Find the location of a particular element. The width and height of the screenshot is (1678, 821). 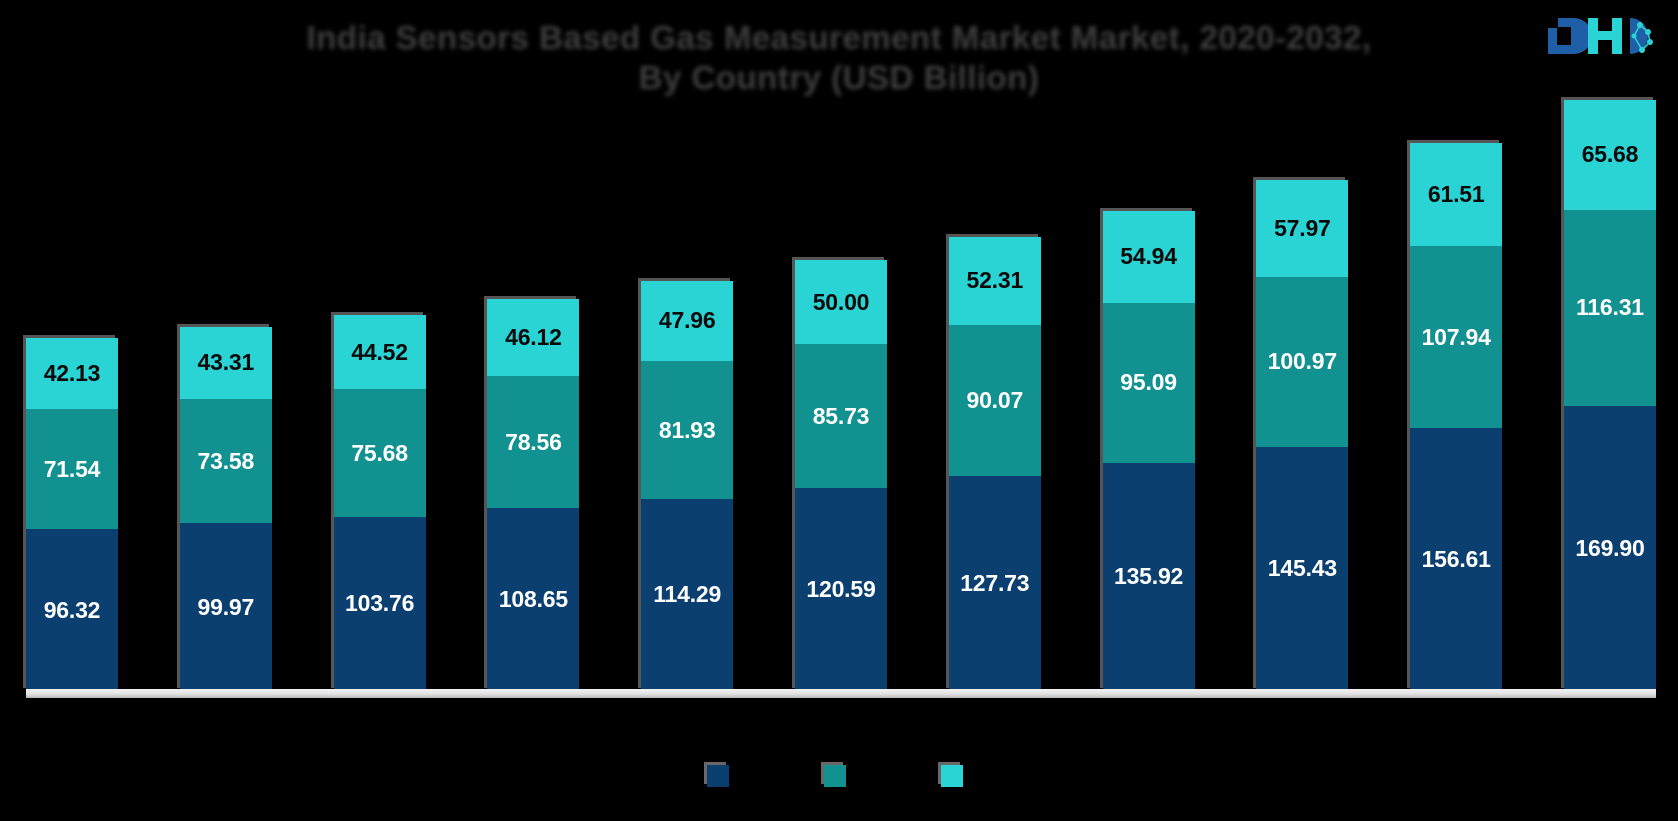

bar-segment: 169.90 is located at coordinates (1609, 548).